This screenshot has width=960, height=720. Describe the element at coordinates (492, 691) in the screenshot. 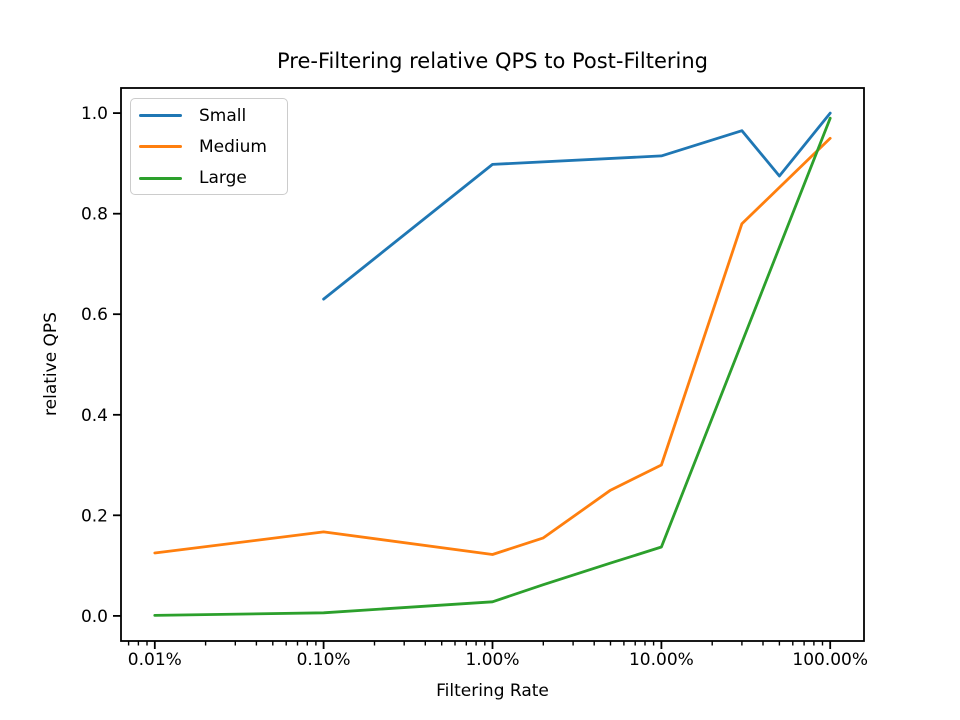

I see `x-axis-label: Filtering Rate` at that location.